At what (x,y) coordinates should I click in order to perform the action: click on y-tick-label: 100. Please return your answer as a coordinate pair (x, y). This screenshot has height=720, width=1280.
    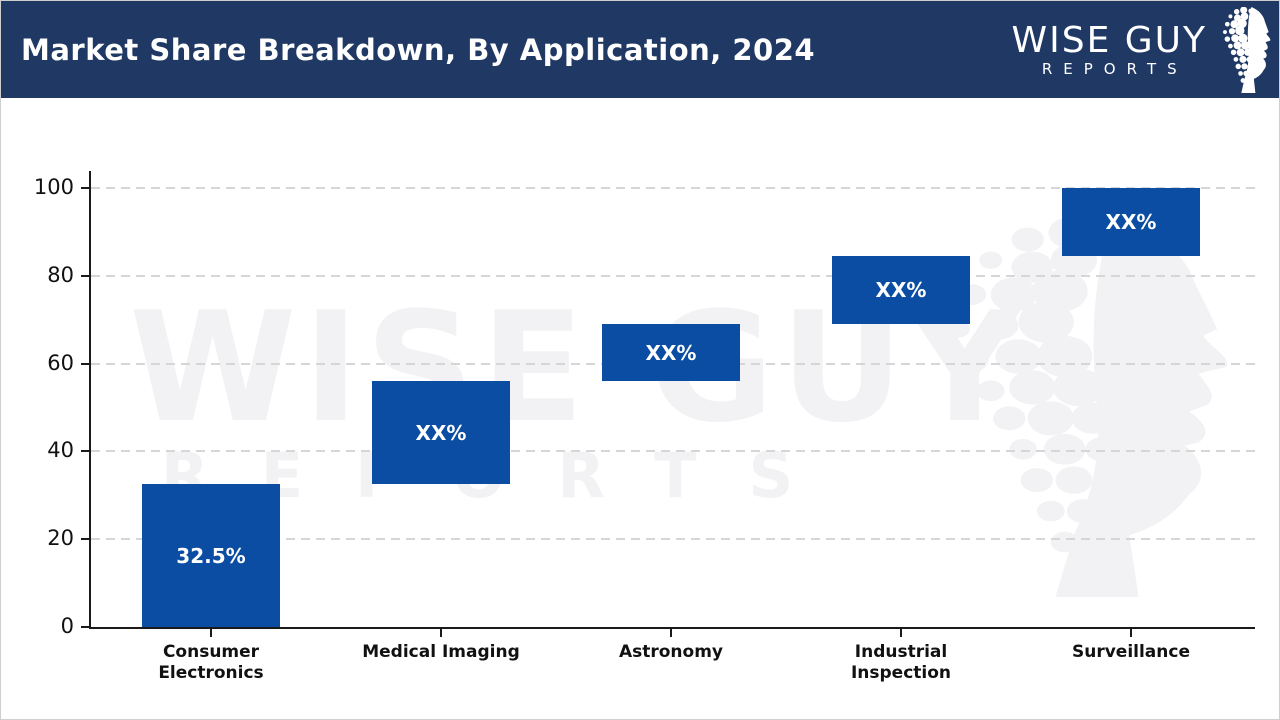
    Looking at the image, I should click on (53, 187).